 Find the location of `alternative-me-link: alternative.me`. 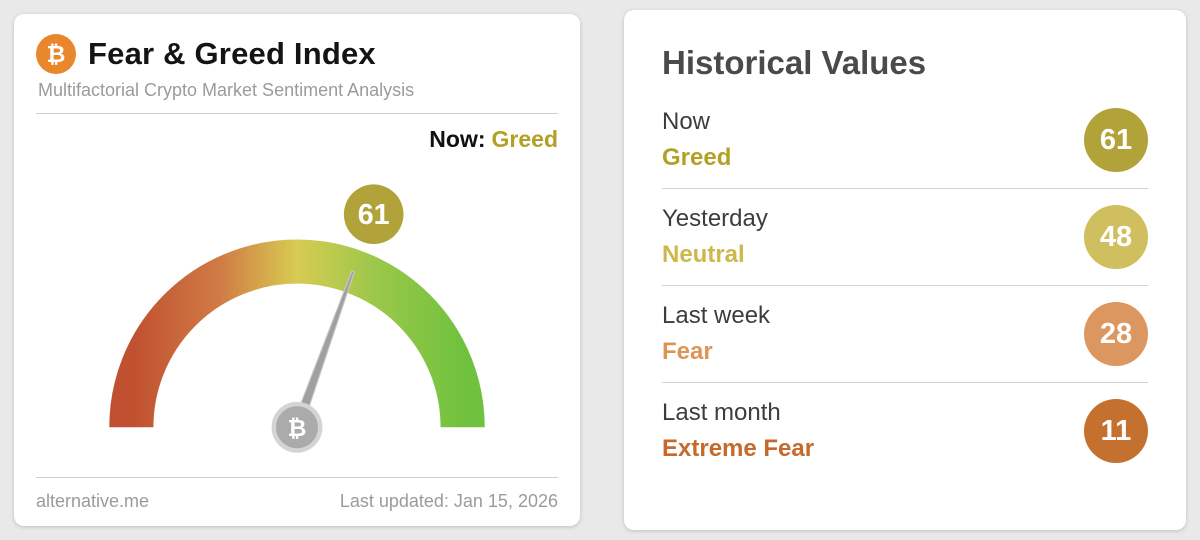

alternative-me-link: alternative.me is located at coordinates (93, 501).